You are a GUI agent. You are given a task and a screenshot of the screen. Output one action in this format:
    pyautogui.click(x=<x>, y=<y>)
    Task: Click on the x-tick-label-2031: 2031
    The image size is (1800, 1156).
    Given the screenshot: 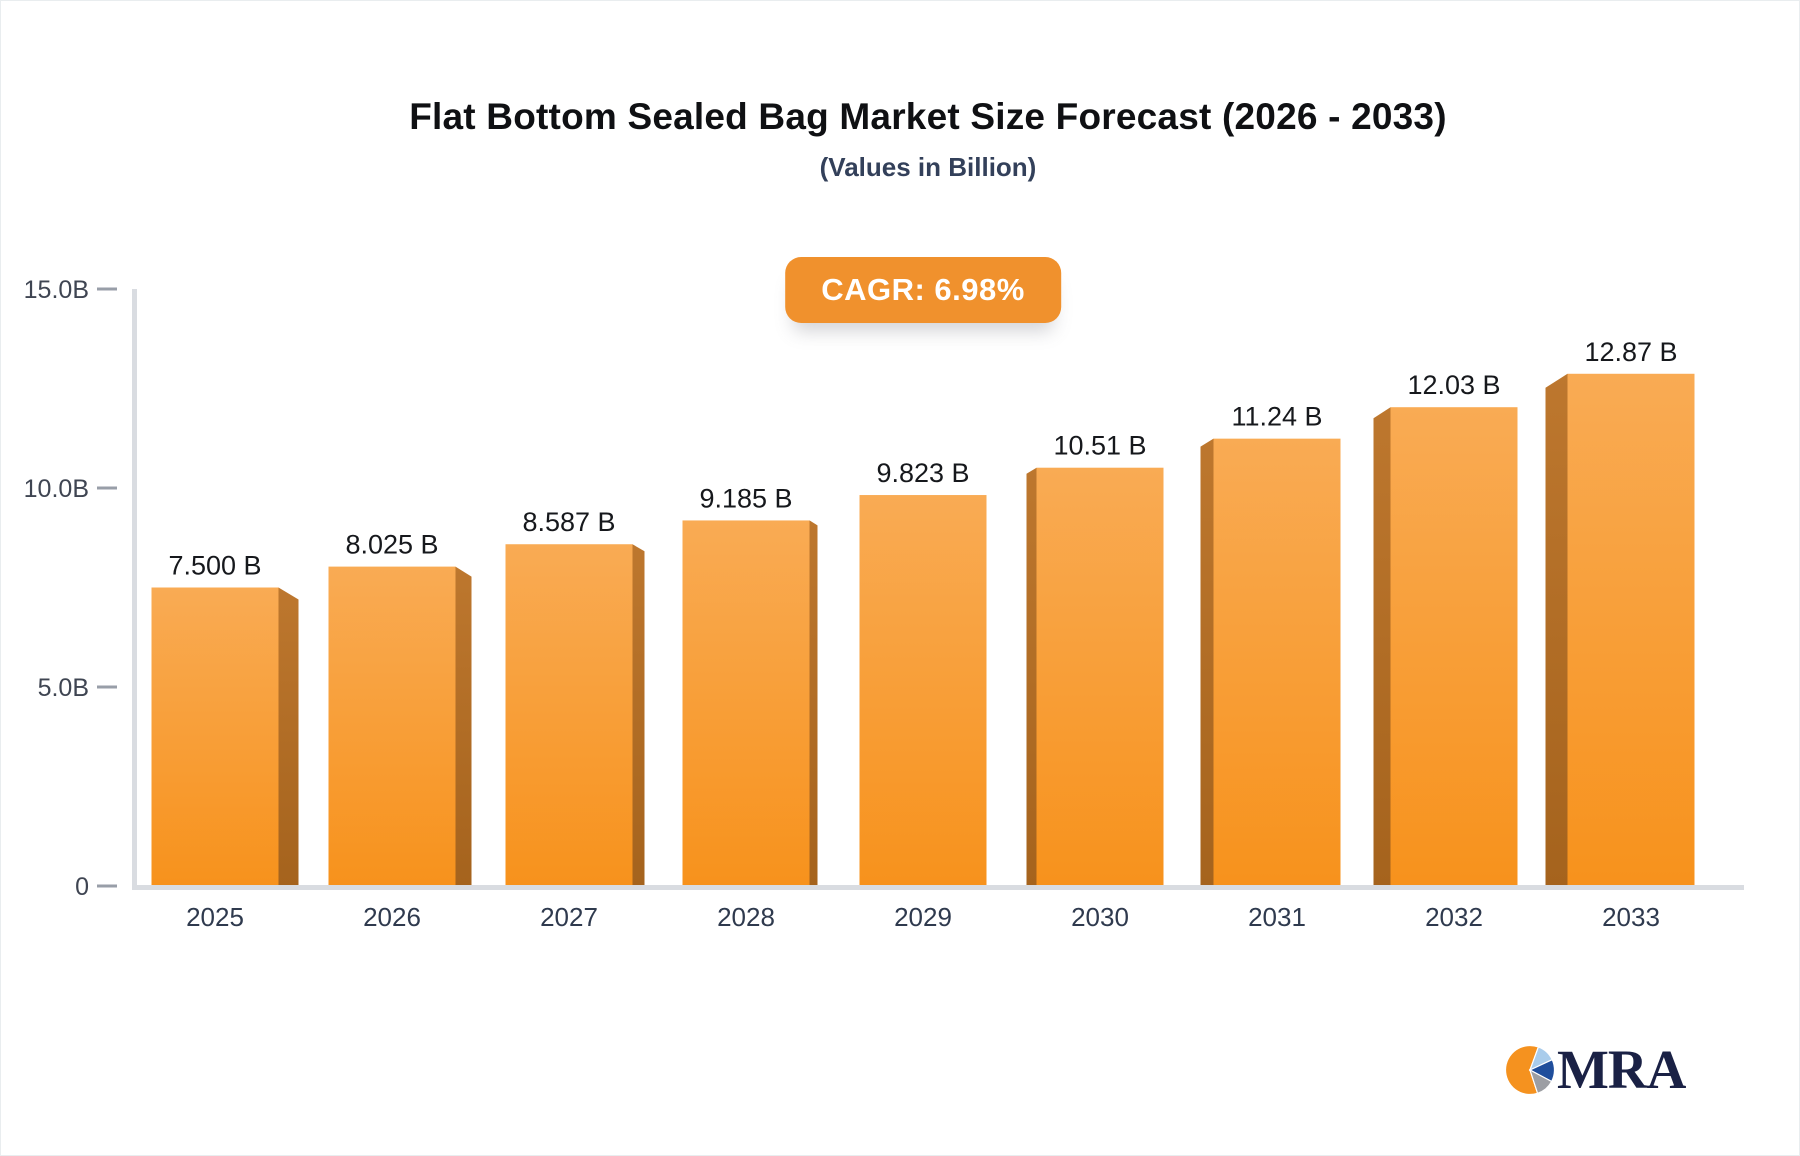 What is the action you would take?
    pyautogui.click(x=1277, y=917)
    